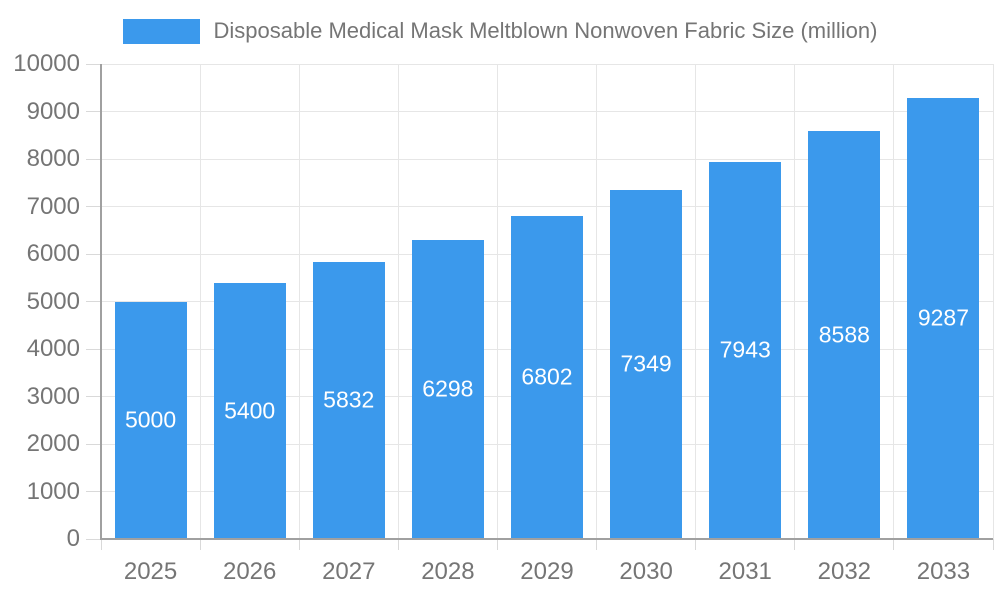 This screenshot has width=1000, height=600. I want to click on y-tick-label: 8000, so click(53, 158).